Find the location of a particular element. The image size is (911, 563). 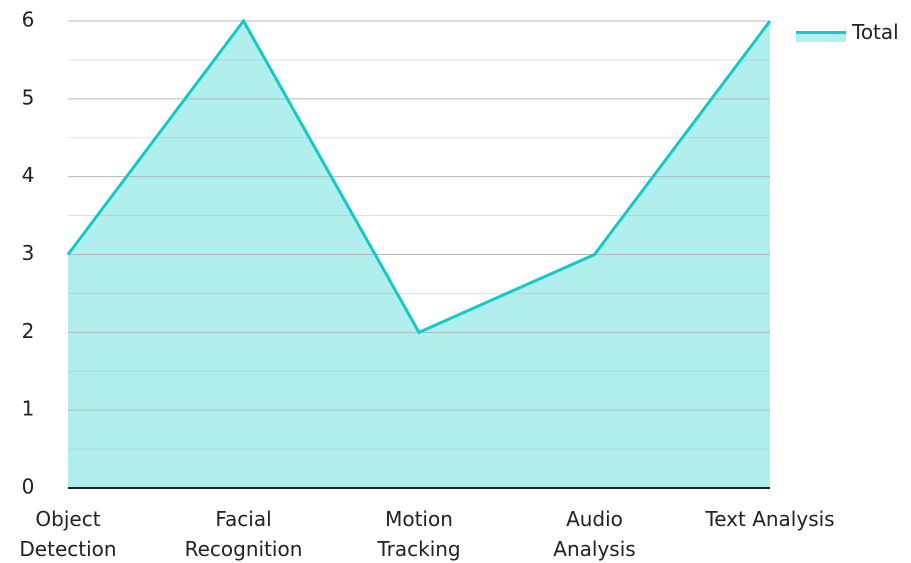

x-tick-label: Facial Recognition is located at coordinates (244, 534).